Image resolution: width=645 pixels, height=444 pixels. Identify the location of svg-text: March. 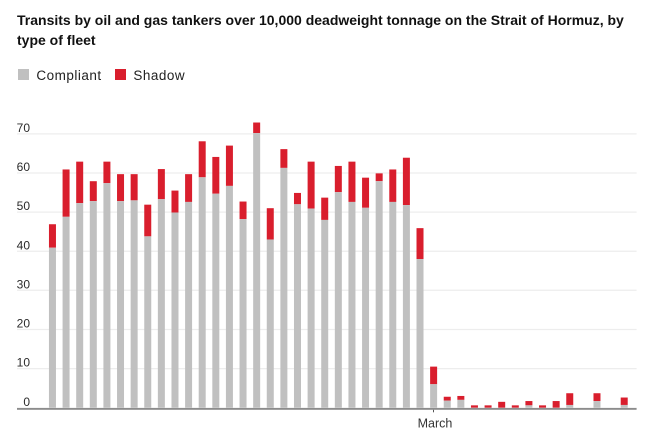
(435, 424).